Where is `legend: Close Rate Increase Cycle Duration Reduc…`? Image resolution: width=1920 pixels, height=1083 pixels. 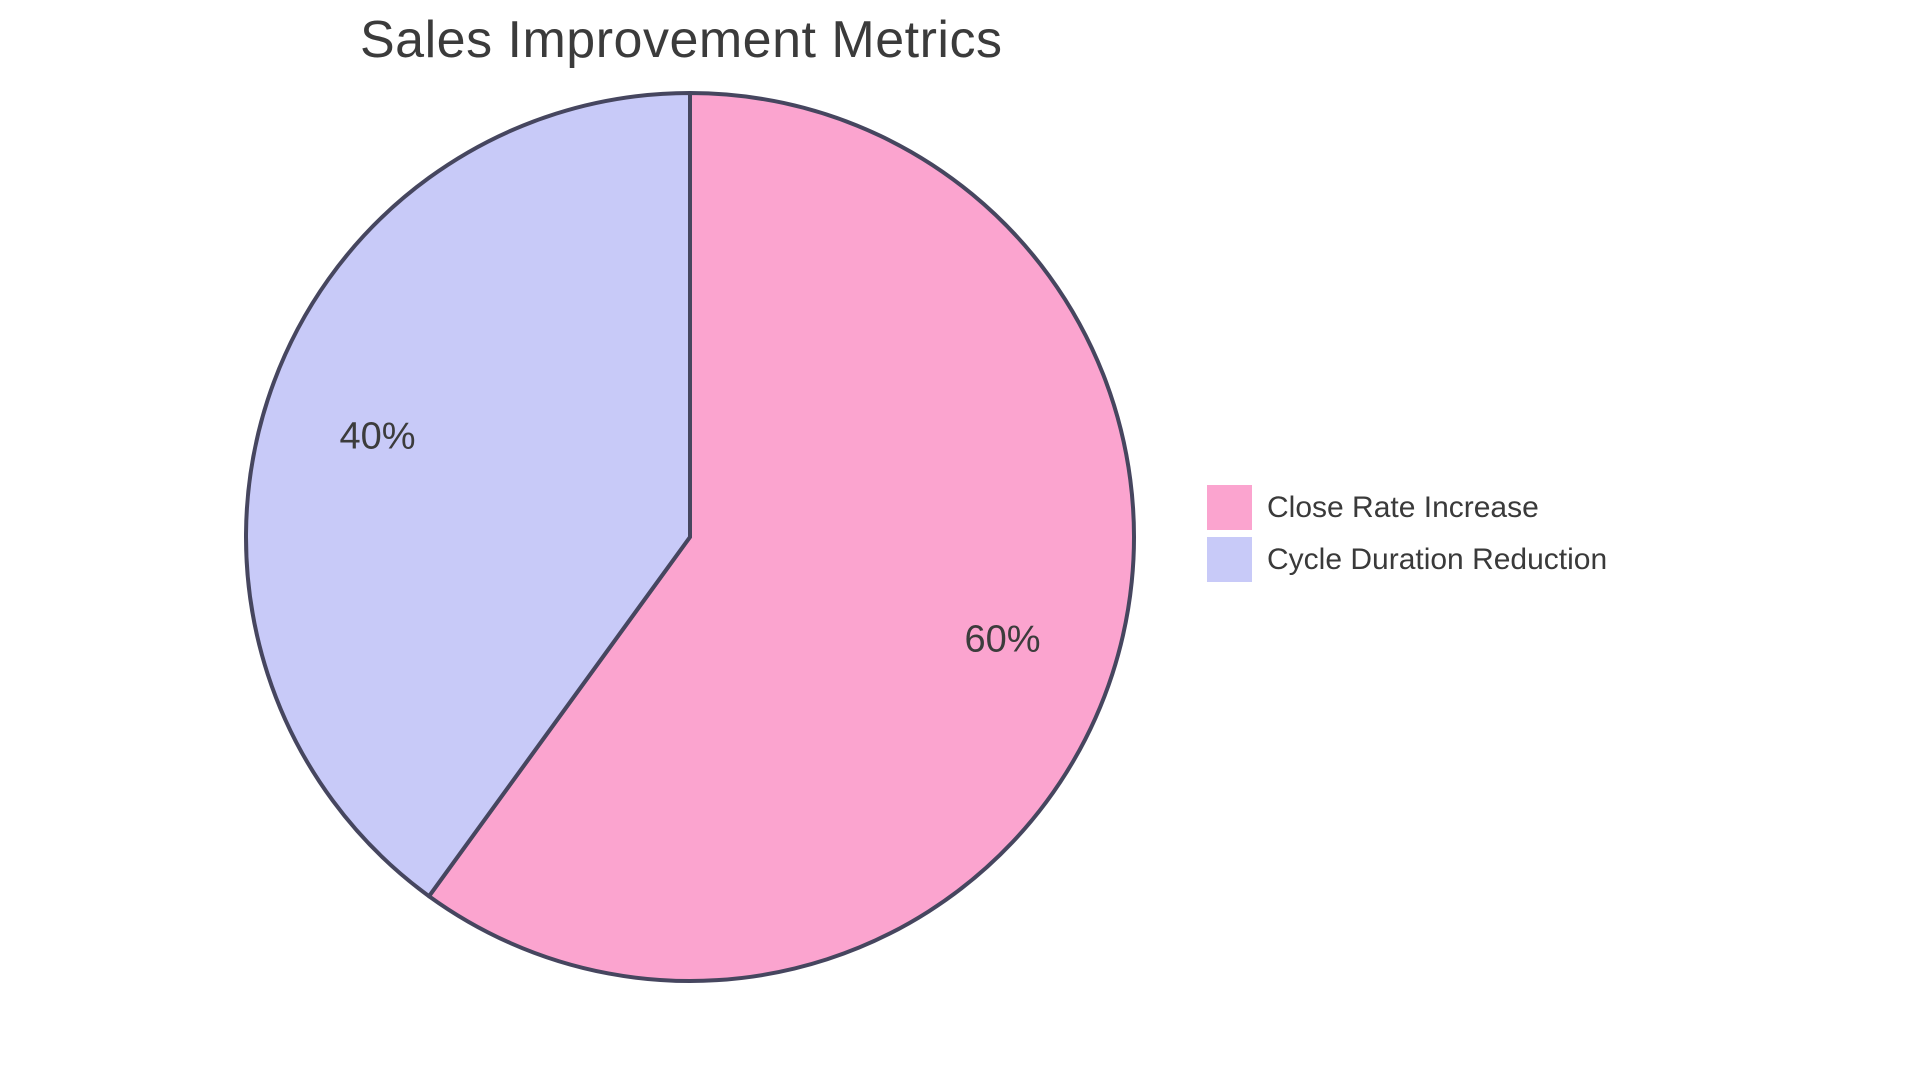
legend: Close Rate Increase Cycle Duration Reduc… is located at coordinates (1407, 533).